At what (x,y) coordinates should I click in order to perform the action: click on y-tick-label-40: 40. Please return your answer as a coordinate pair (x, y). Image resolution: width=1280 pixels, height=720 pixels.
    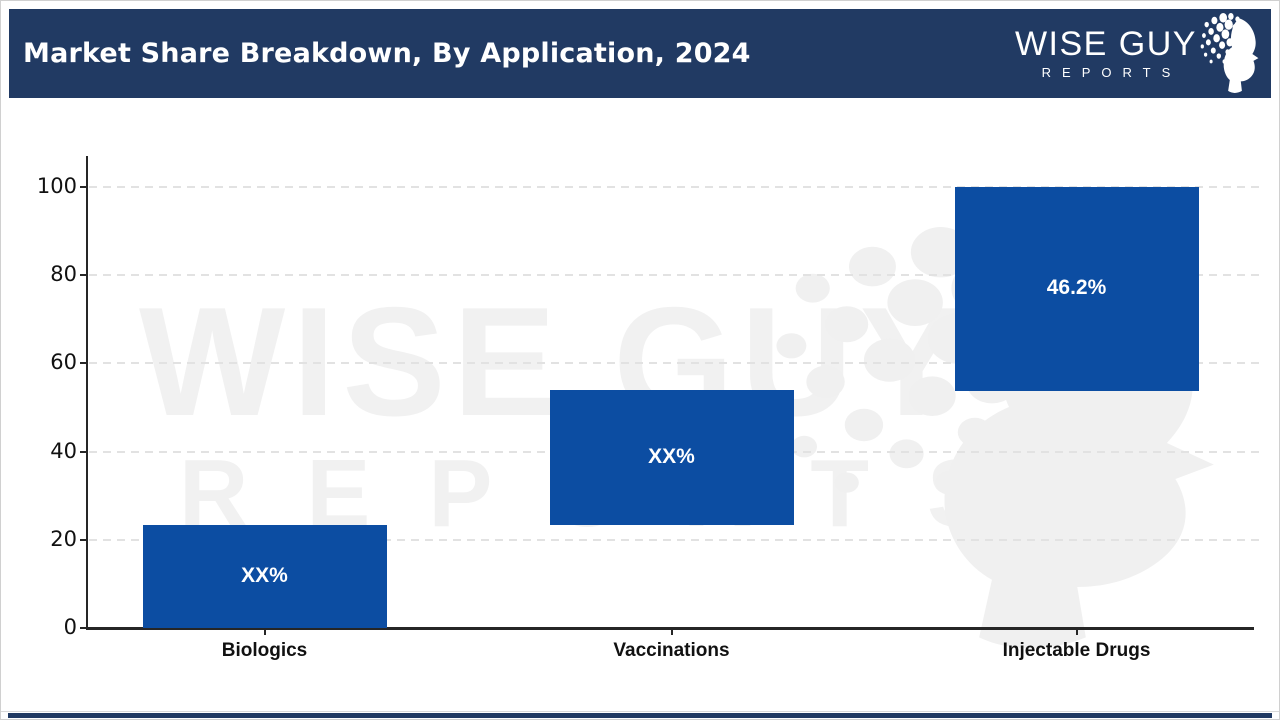
    Looking at the image, I should click on (63, 450).